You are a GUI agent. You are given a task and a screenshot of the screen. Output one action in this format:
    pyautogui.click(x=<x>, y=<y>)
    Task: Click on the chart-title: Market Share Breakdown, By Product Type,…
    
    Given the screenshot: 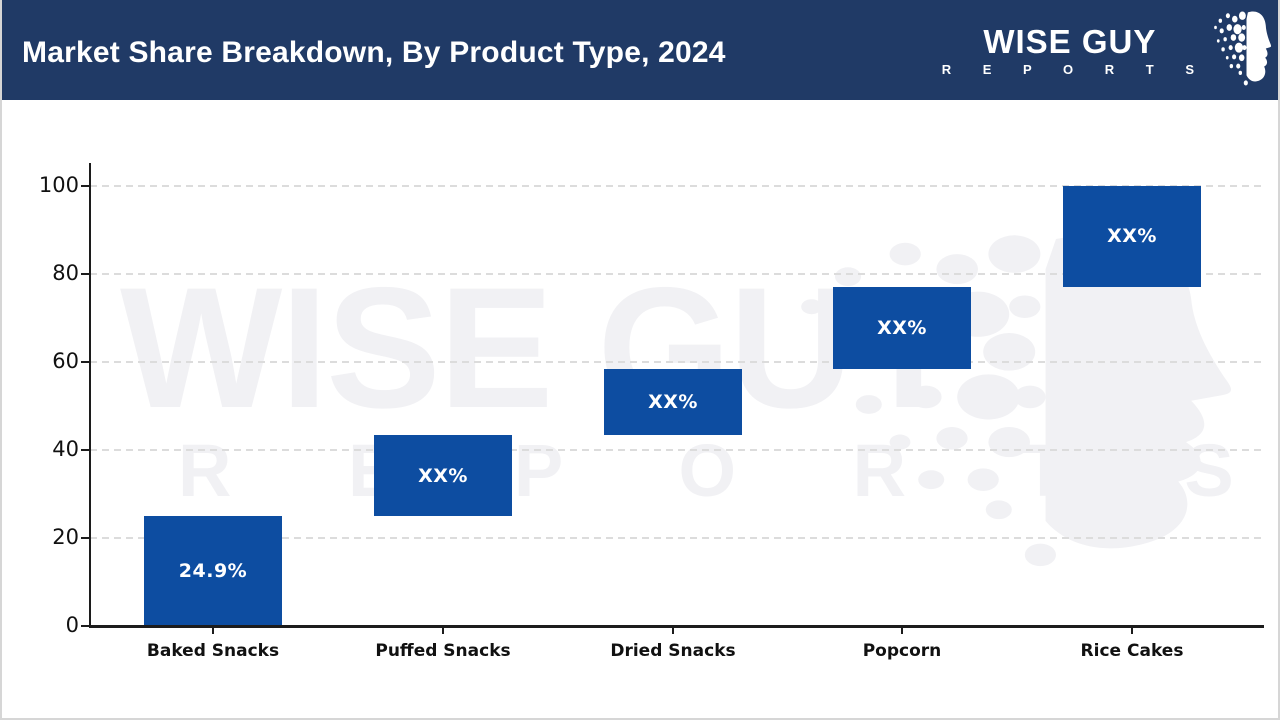 What is the action you would take?
    pyautogui.click(x=374, y=52)
    